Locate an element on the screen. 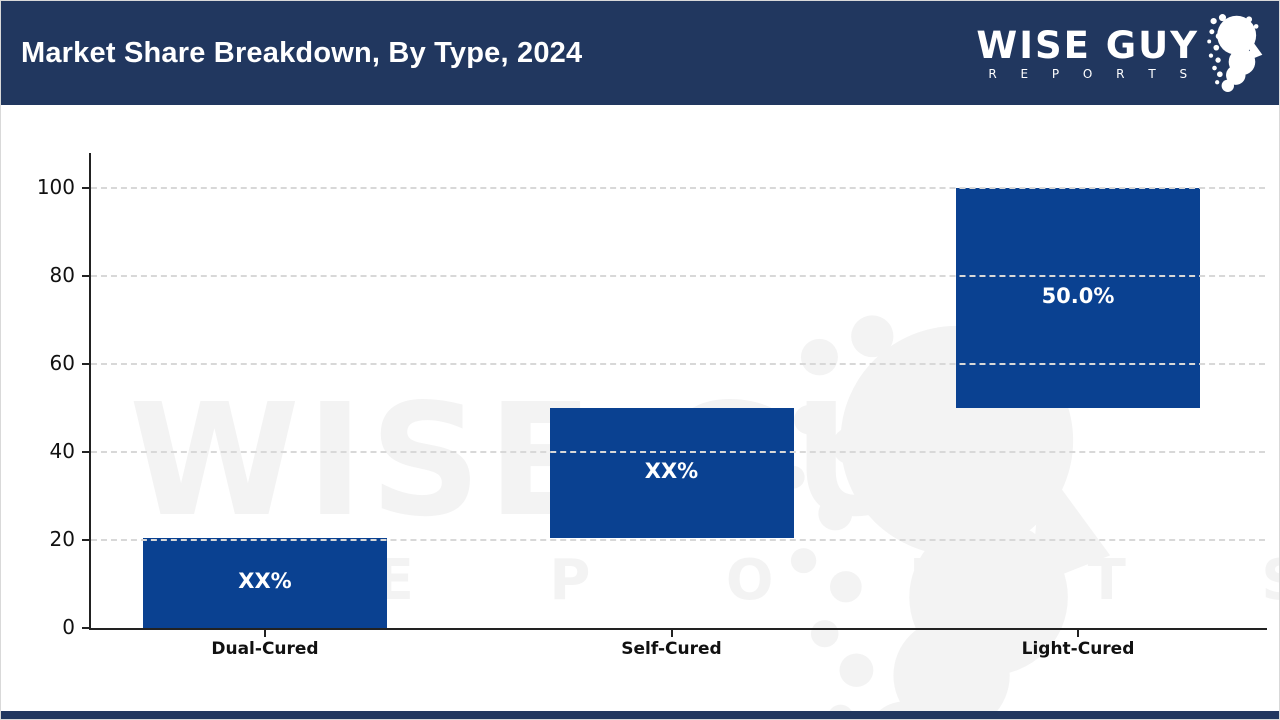  y-tick-label: 80 is located at coordinates (62, 275).